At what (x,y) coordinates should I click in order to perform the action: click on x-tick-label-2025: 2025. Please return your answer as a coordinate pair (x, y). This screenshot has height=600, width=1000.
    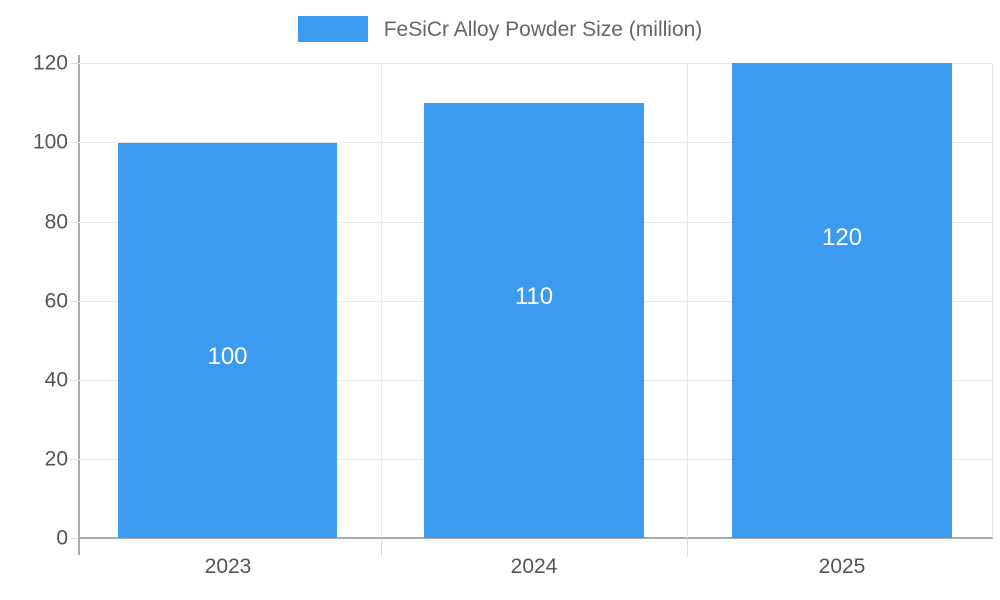
    Looking at the image, I should click on (842, 566).